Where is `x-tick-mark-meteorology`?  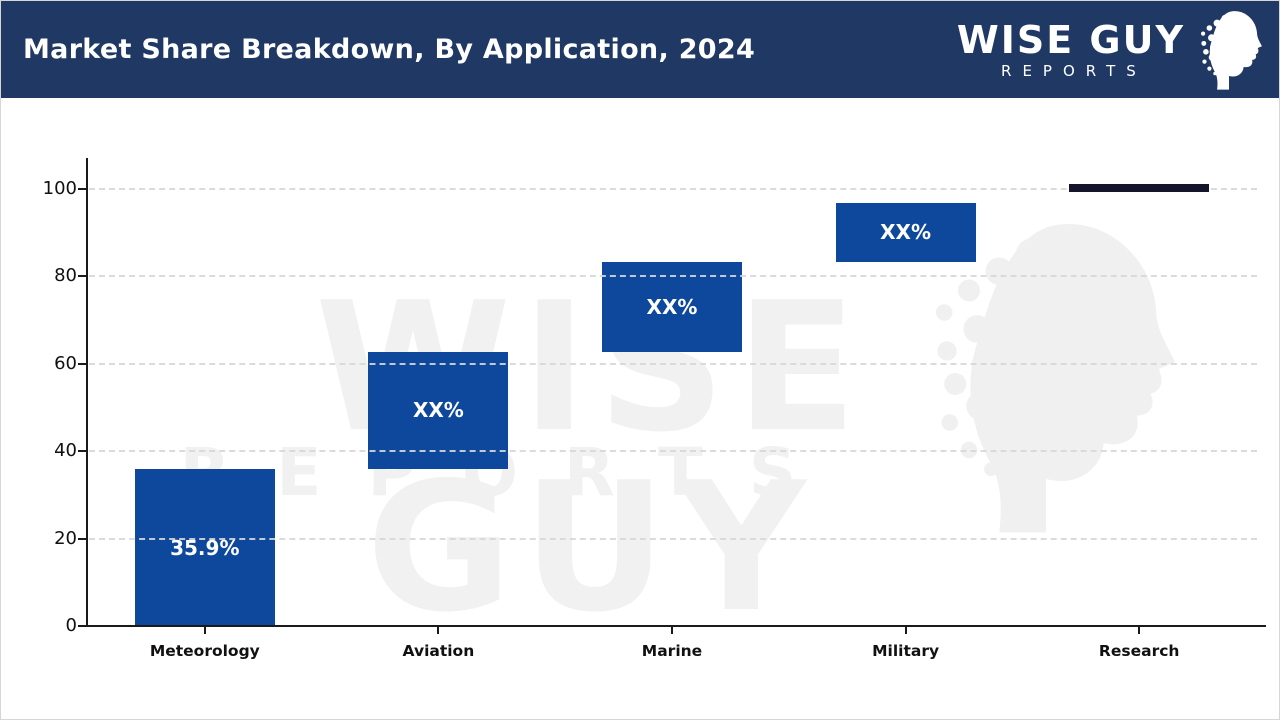 x-tick-mark-meteorology is located at coordinates (204, 630).